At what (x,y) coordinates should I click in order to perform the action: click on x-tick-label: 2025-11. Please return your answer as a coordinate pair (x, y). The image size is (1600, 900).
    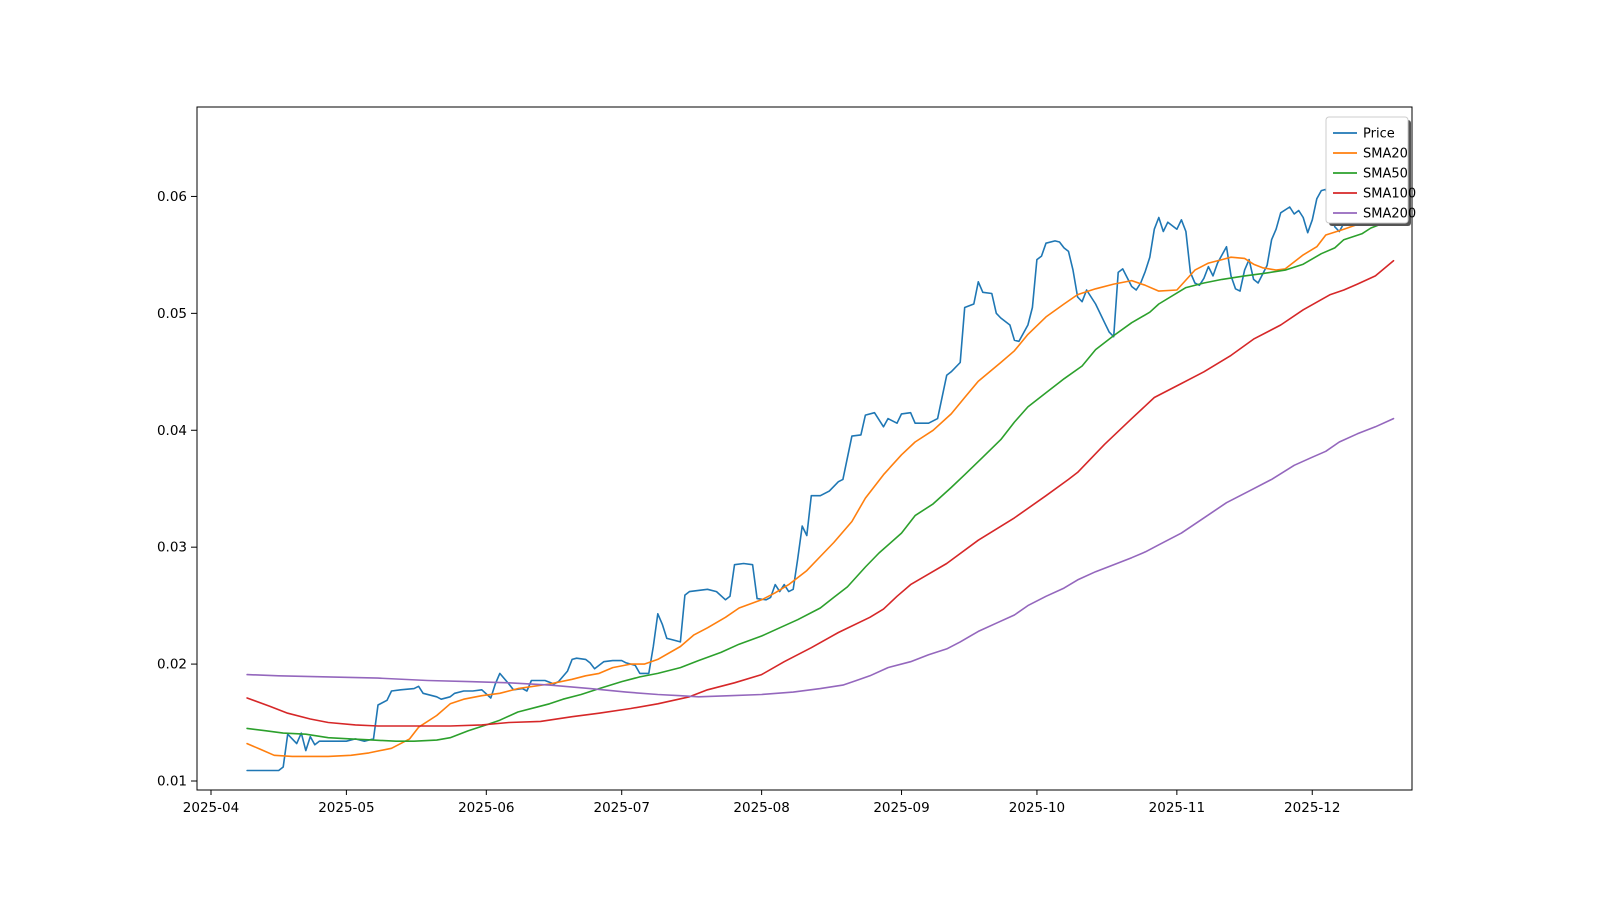
    Looking at the image, I should click on (1177, 808).